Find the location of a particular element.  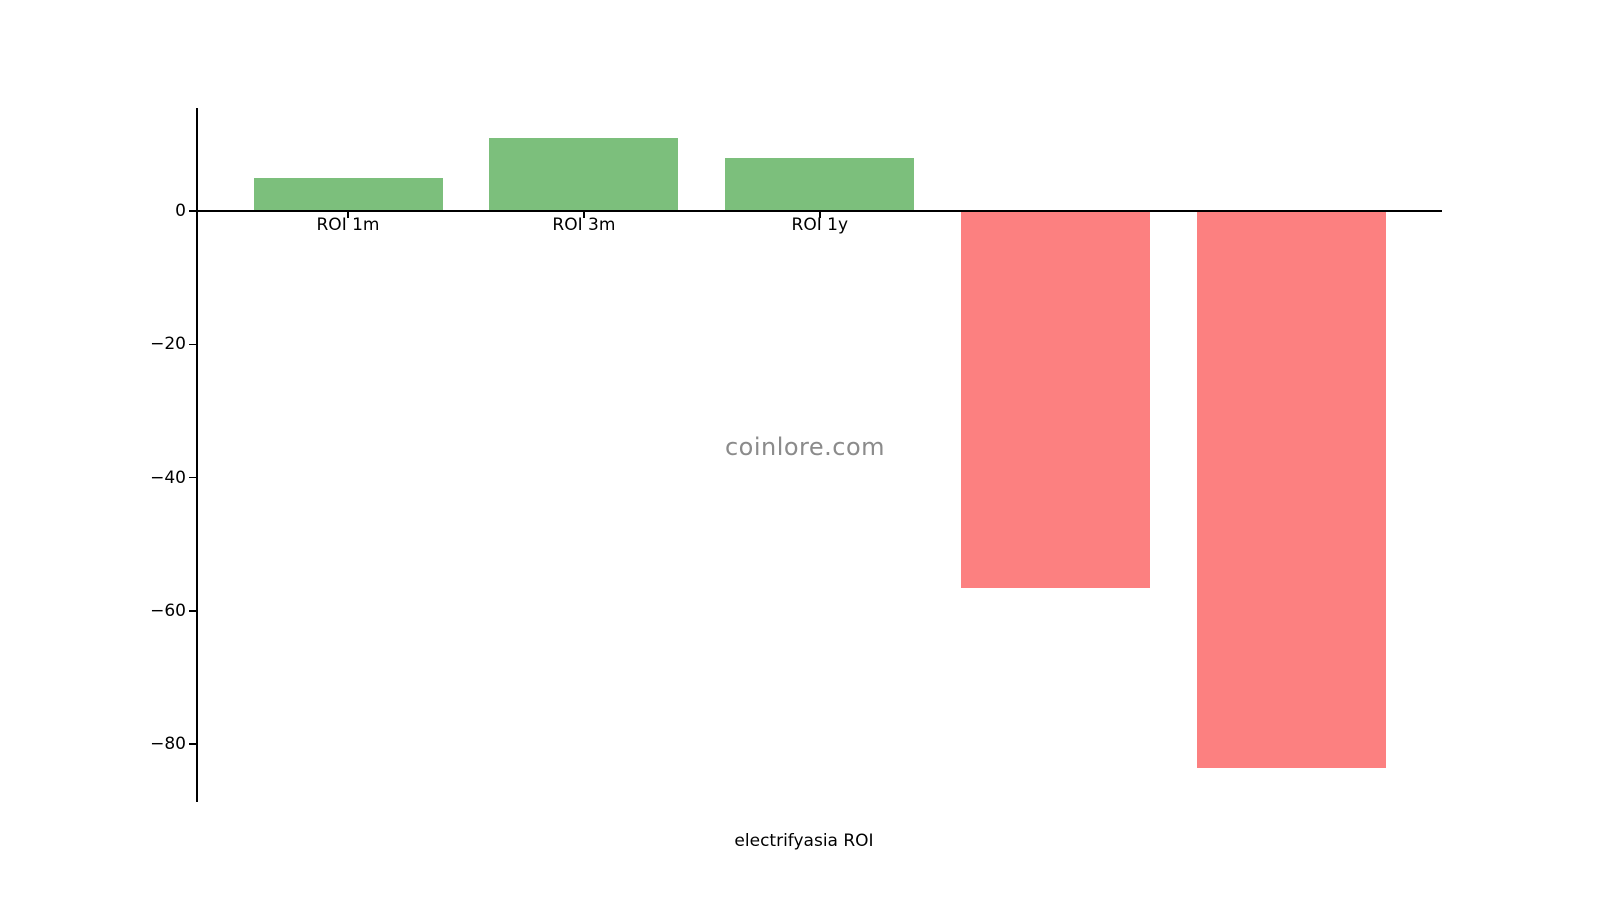

watermark: coinlore.com is located at coordinates (805, 447).